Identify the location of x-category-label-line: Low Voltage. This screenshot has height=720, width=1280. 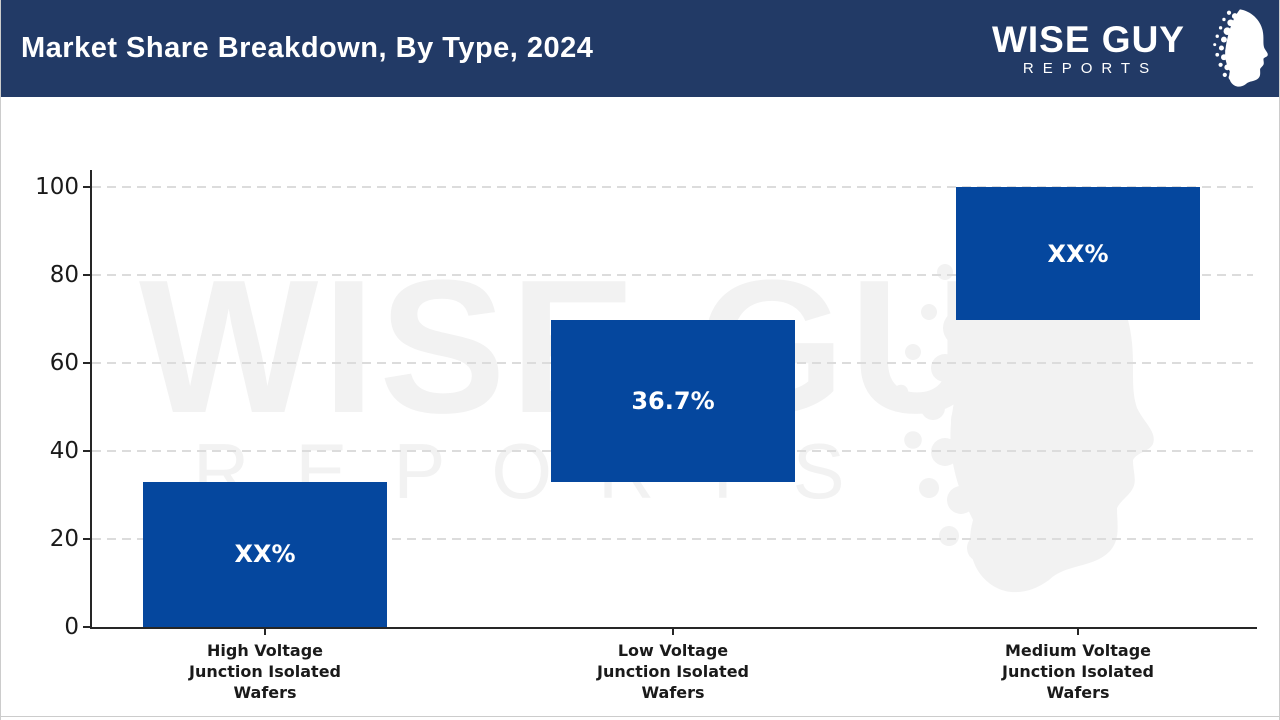
(673, 650).